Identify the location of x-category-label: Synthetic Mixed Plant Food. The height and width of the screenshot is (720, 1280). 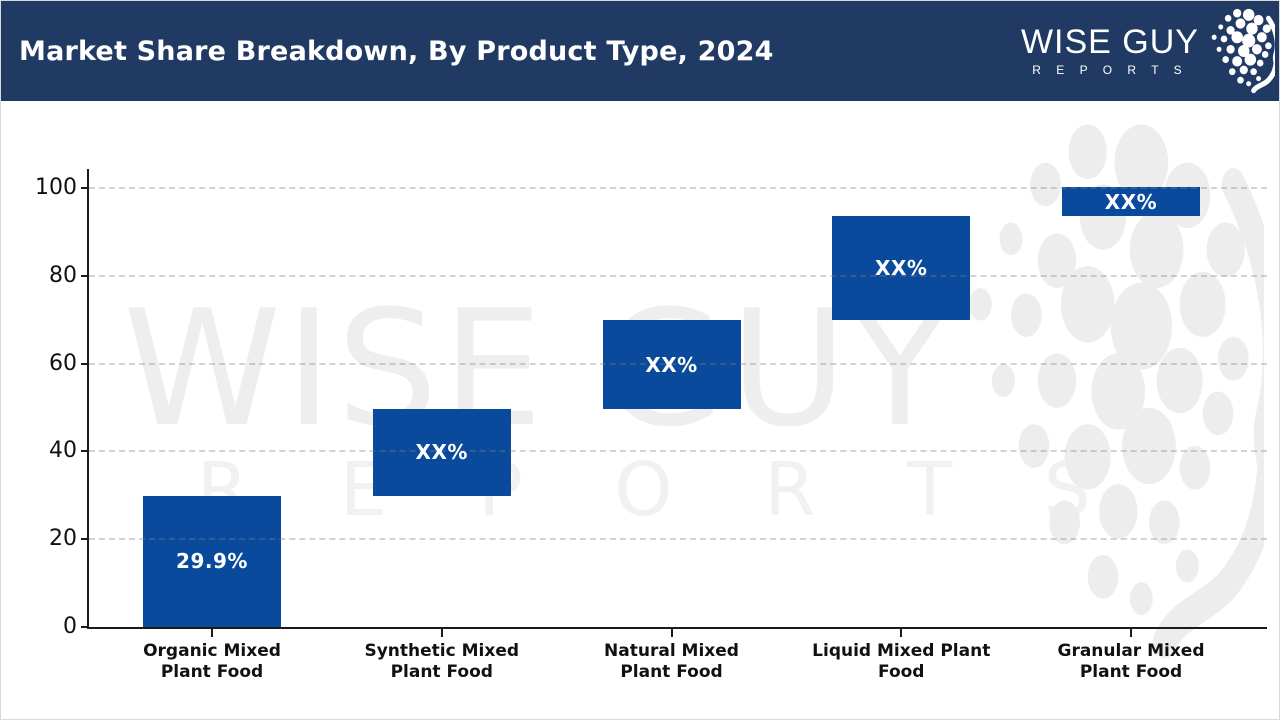
(442, 662).